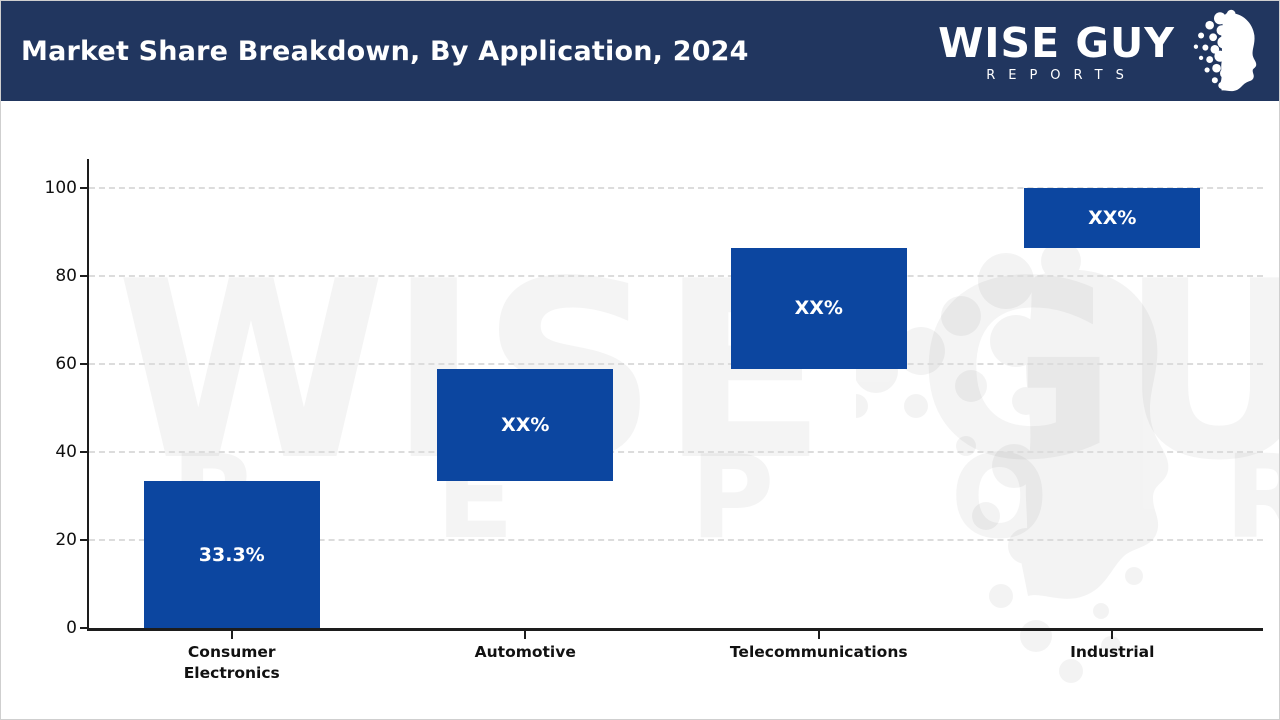 This screenshot has width=1280, height=720. I want to click on x-tick-label-2: Telecommunications, so click(818, 652).